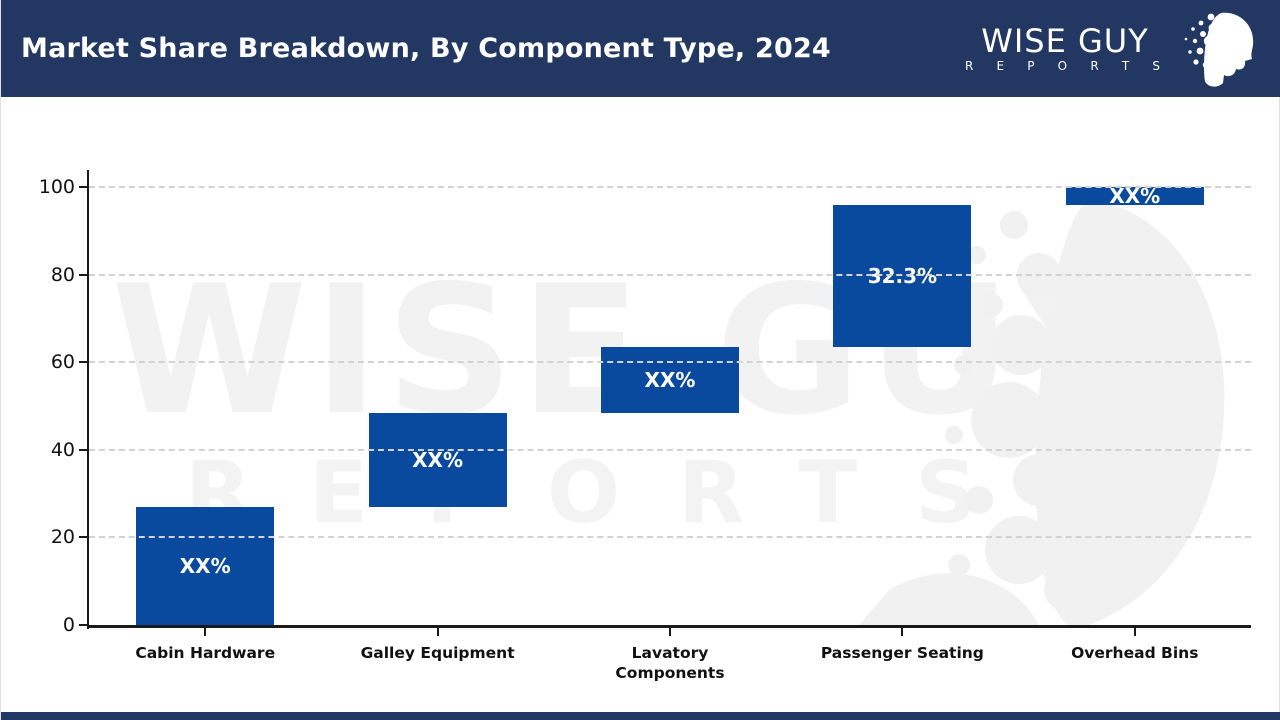 Image resolution: width=1280 pixels, height=720 pixels. I want to click on brand-logo-text: WISE GUY R E P O R T S, so click(1065, 48).